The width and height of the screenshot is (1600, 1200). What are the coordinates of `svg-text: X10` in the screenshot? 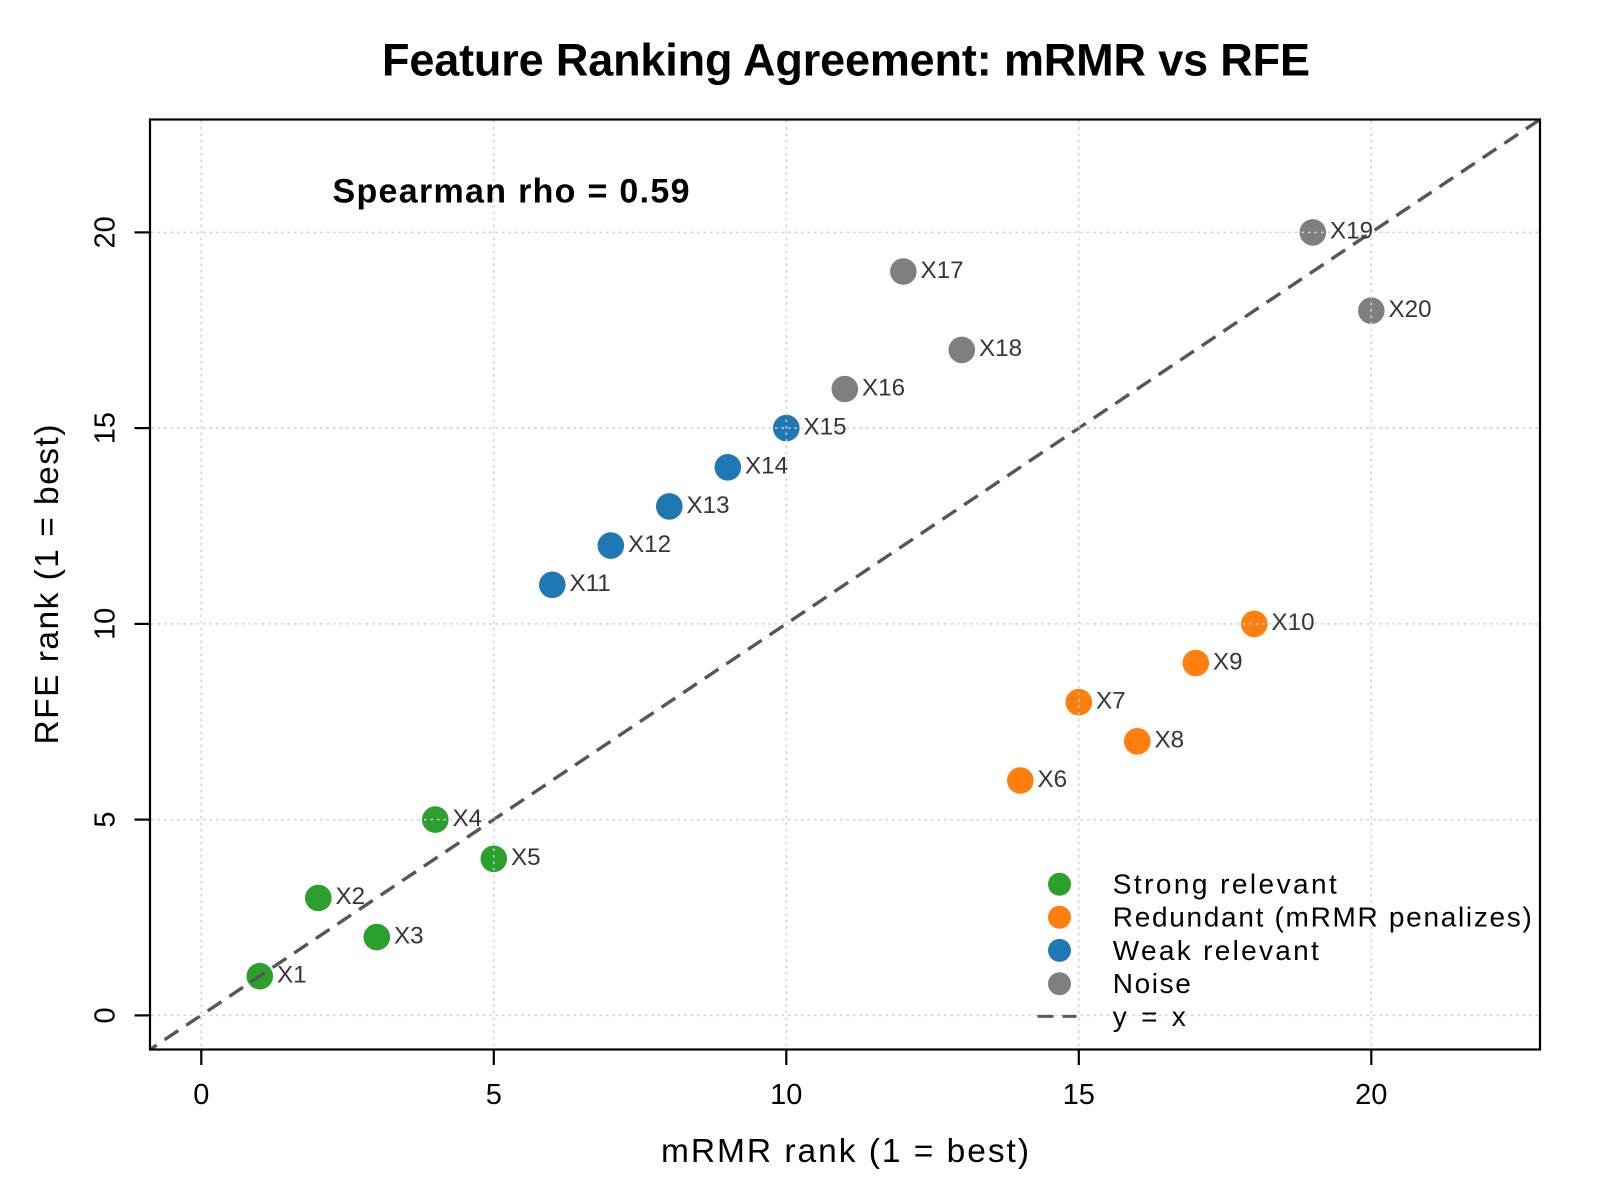 It's located at (1293, 622).